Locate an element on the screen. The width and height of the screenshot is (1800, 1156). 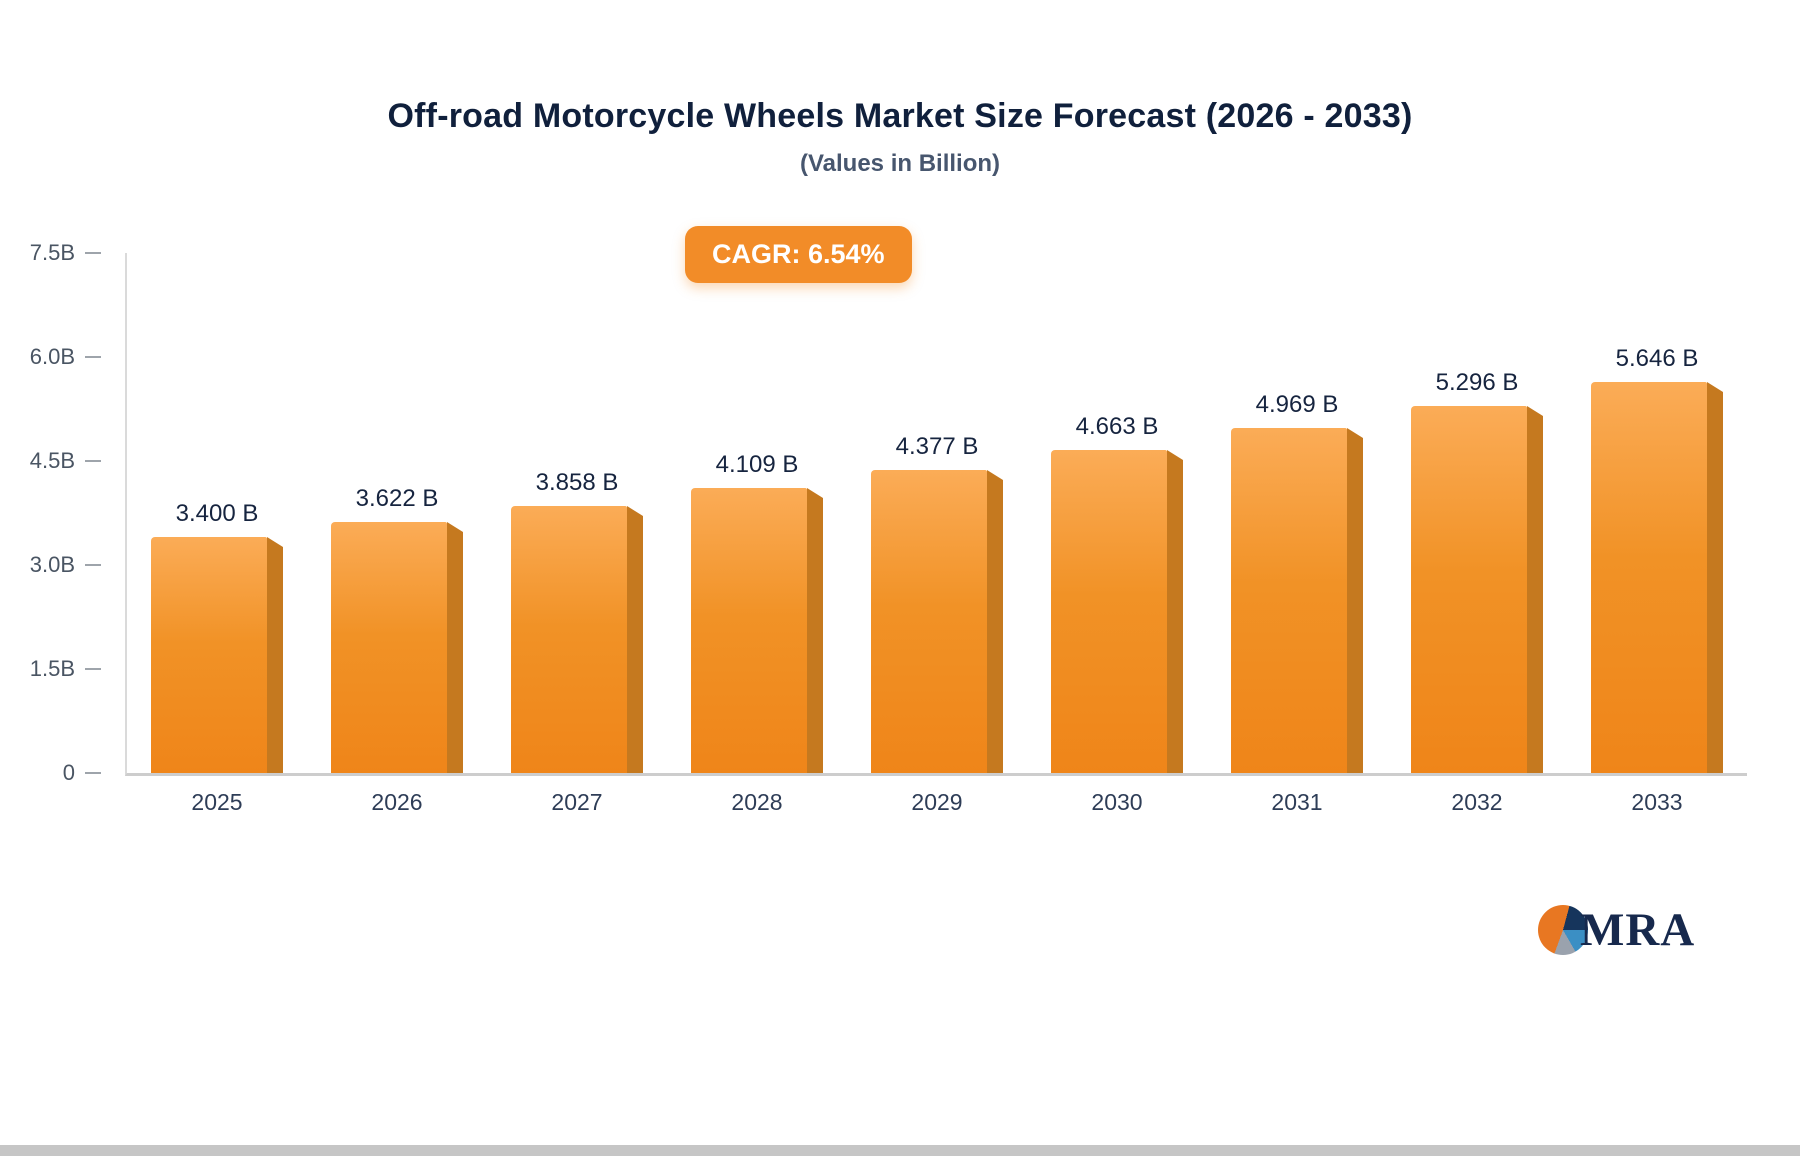
bar-value-label: 4.377 B is located at coordinates (937, 446).